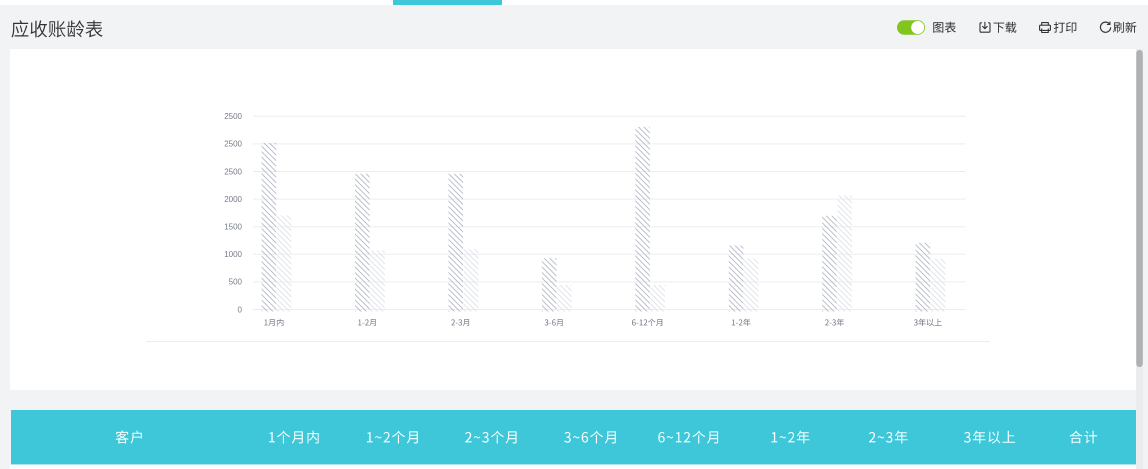 This screenshot has width=1148, height=469. I want to click on svg-text: 0, so click(240, 309).